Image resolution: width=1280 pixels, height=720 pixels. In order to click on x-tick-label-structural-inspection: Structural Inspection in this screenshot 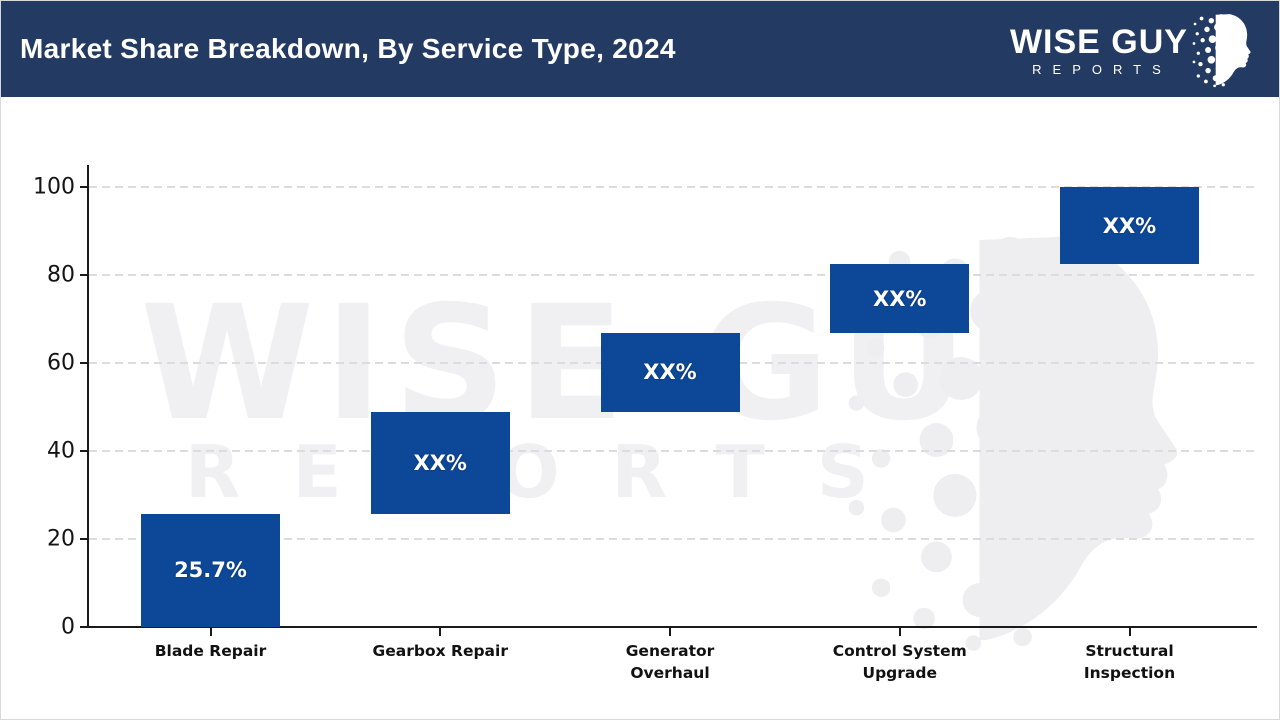, I will do `click(1129, 662)`.